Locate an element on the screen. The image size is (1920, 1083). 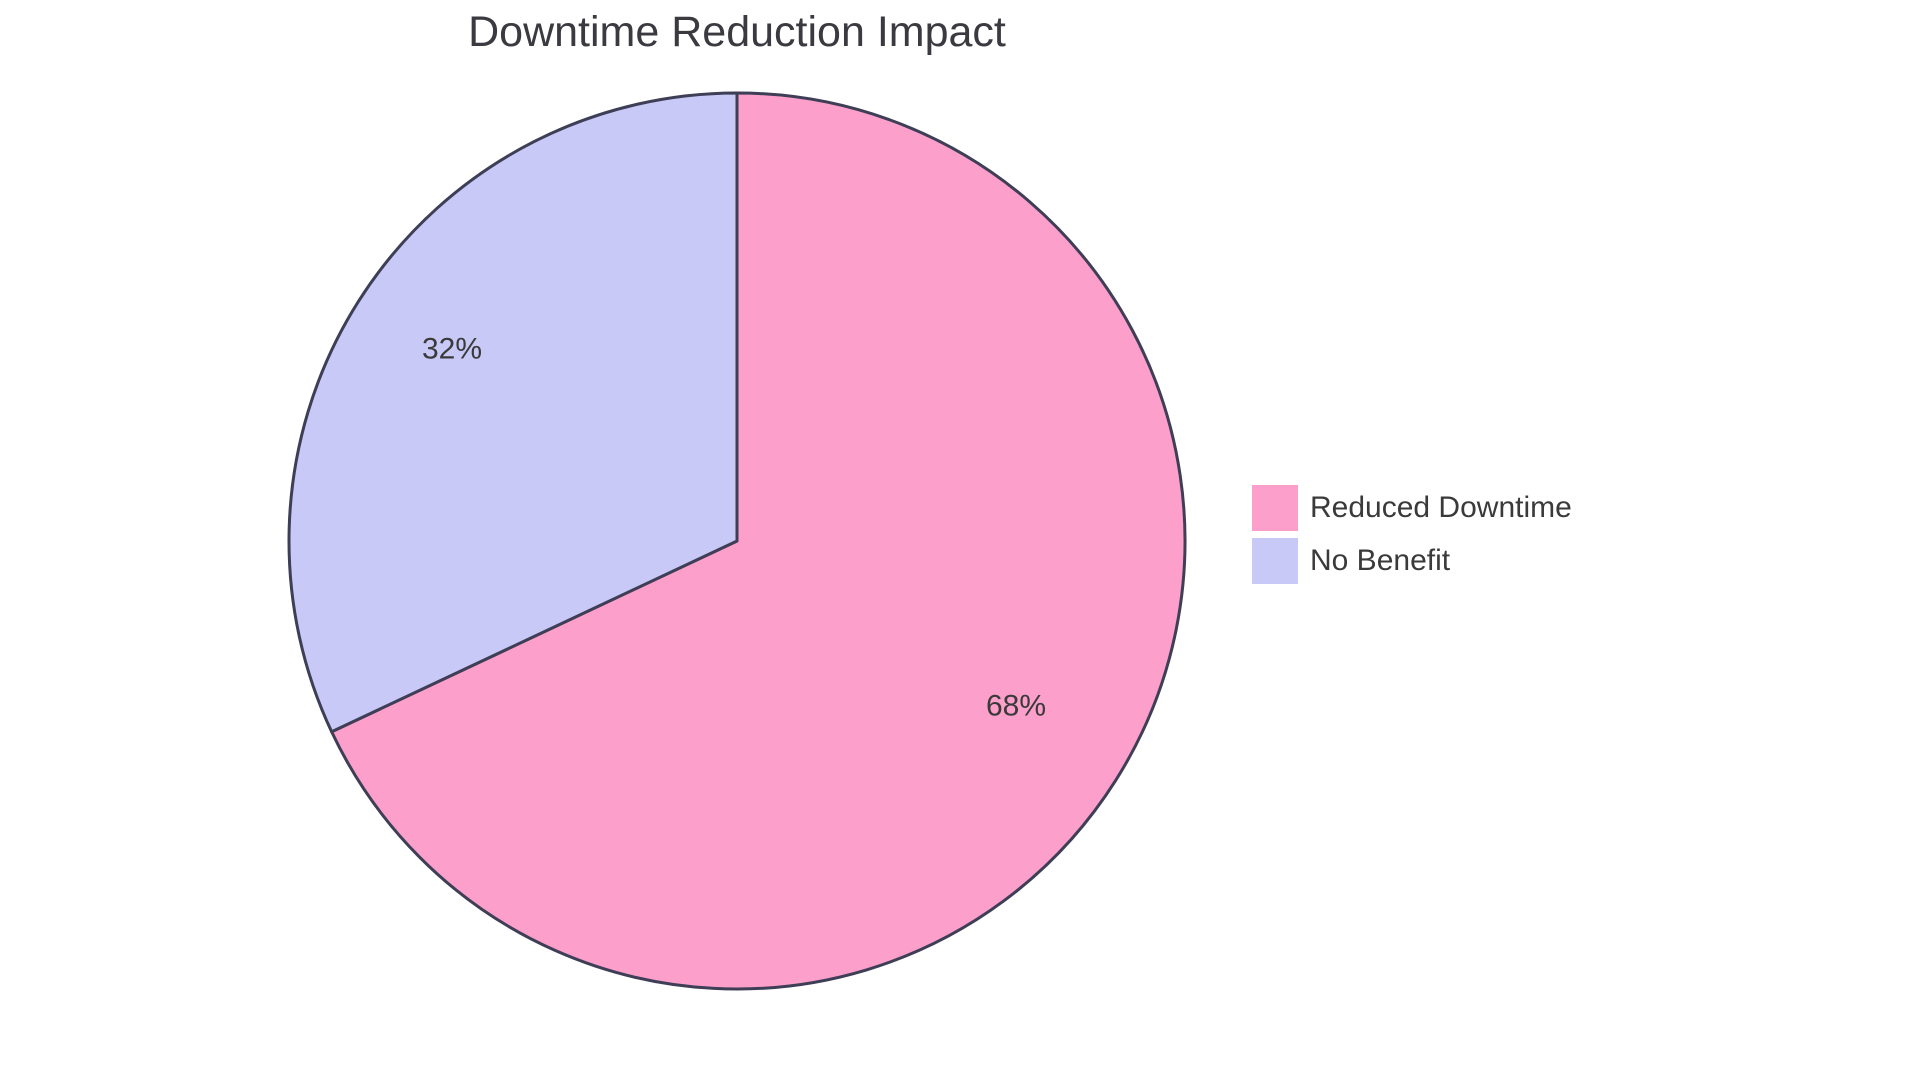
legend-label-reduced-downtime: Reduced Downtime is located at coordinates (1441, 507).